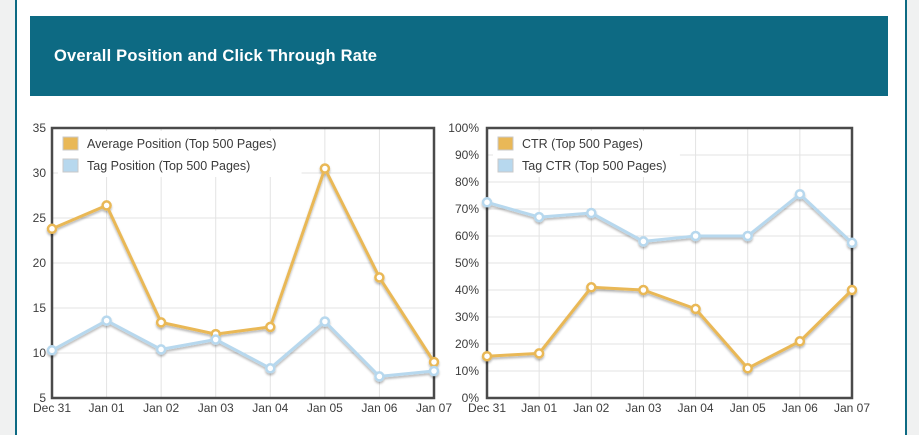  I want to click on y-axis-tick-label: 20%, so click(467, 344).